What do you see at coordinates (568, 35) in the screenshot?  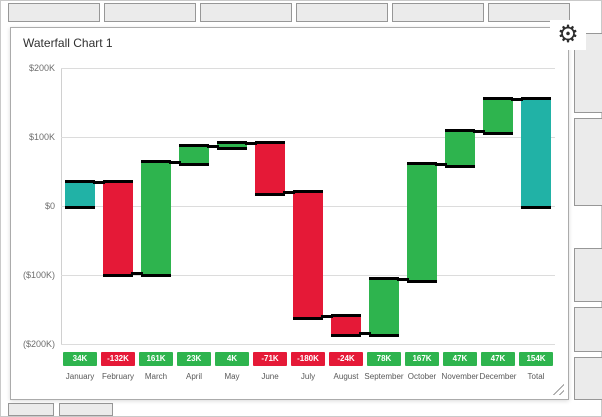 I see `gear-icon: ⚙` at bounding box center [568, 35].